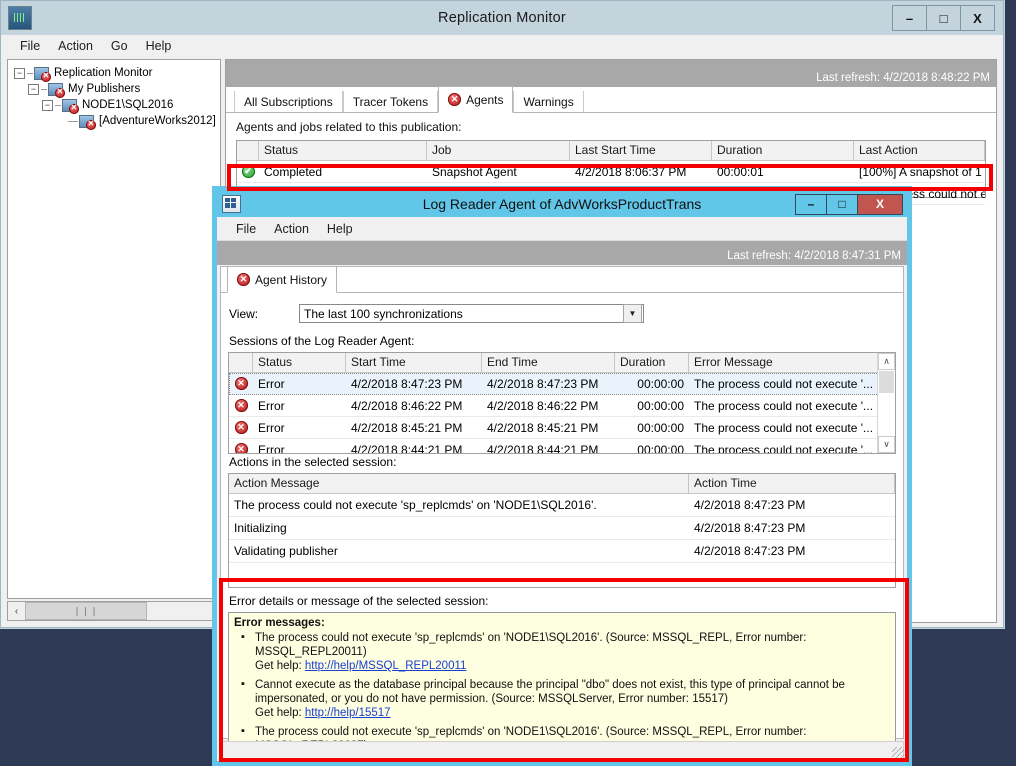 The image size is (1016, 766). What do you see at coordinates (75, 46) in the screenshot?
I see `menu-action: Action` at bounding box center [75, 46].